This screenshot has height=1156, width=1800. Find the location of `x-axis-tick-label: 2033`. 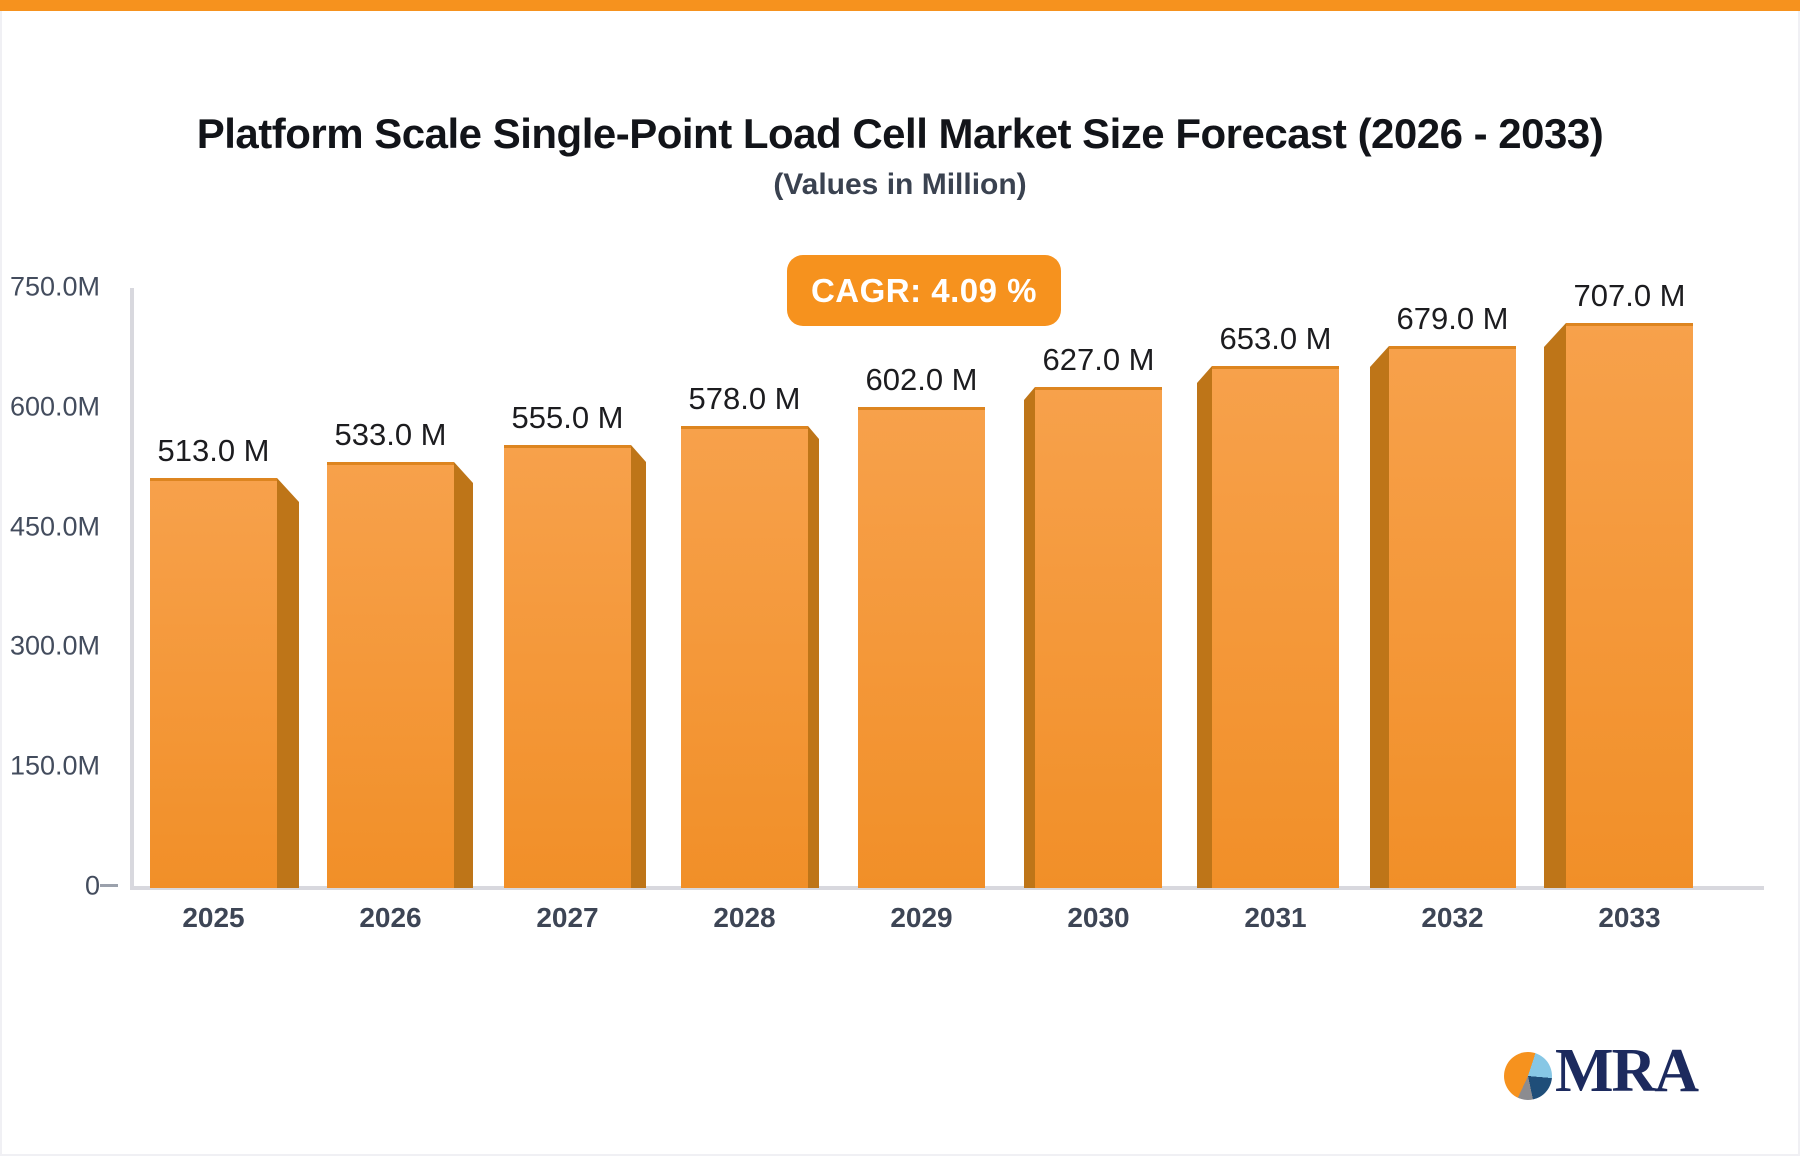

x-axis-tick-label: 2033 is located at coordinates (1629, 917).